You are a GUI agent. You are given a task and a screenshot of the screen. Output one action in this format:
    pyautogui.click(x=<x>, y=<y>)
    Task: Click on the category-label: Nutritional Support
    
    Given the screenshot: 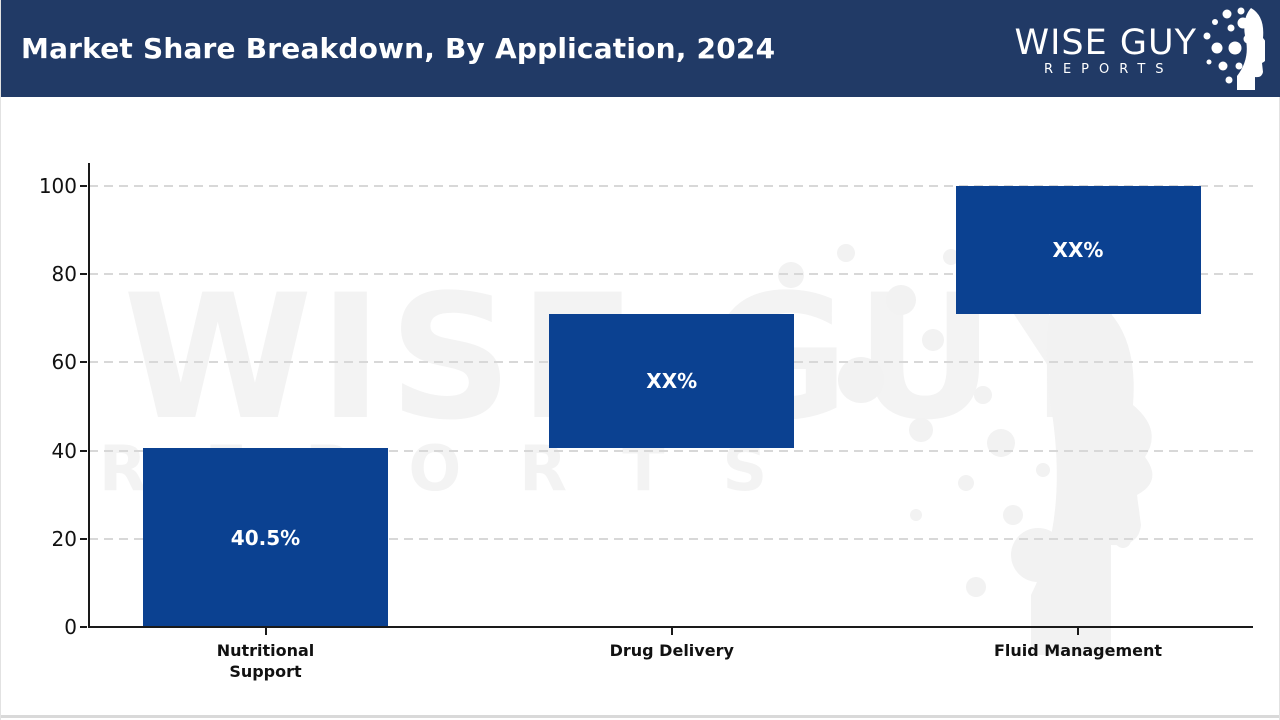 What is the action you would take?
    pyautogui.click(x=265, y=661)
    